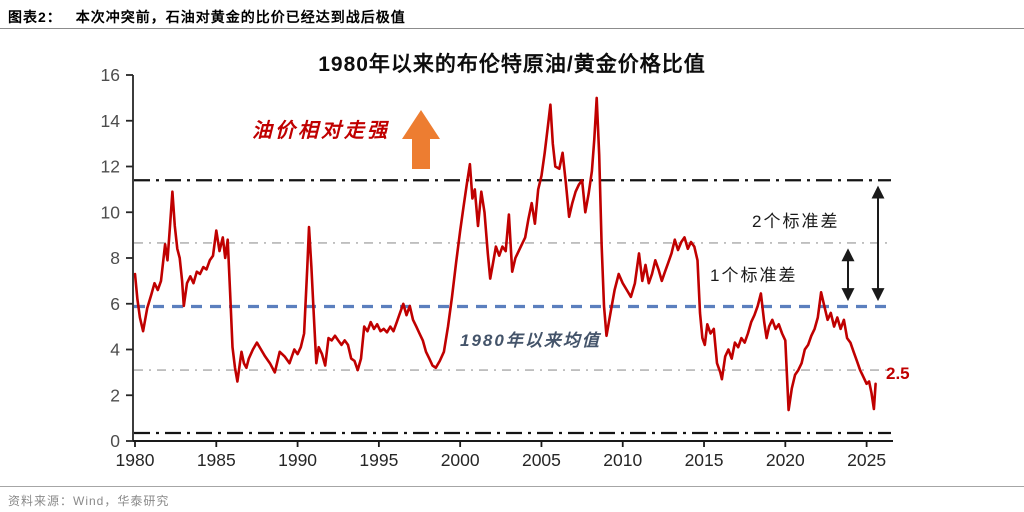  Describe the element at coordinates (512, 497) in the screenshot. I see `source-note: 资料来源：Wind，华泰研究` at that location.